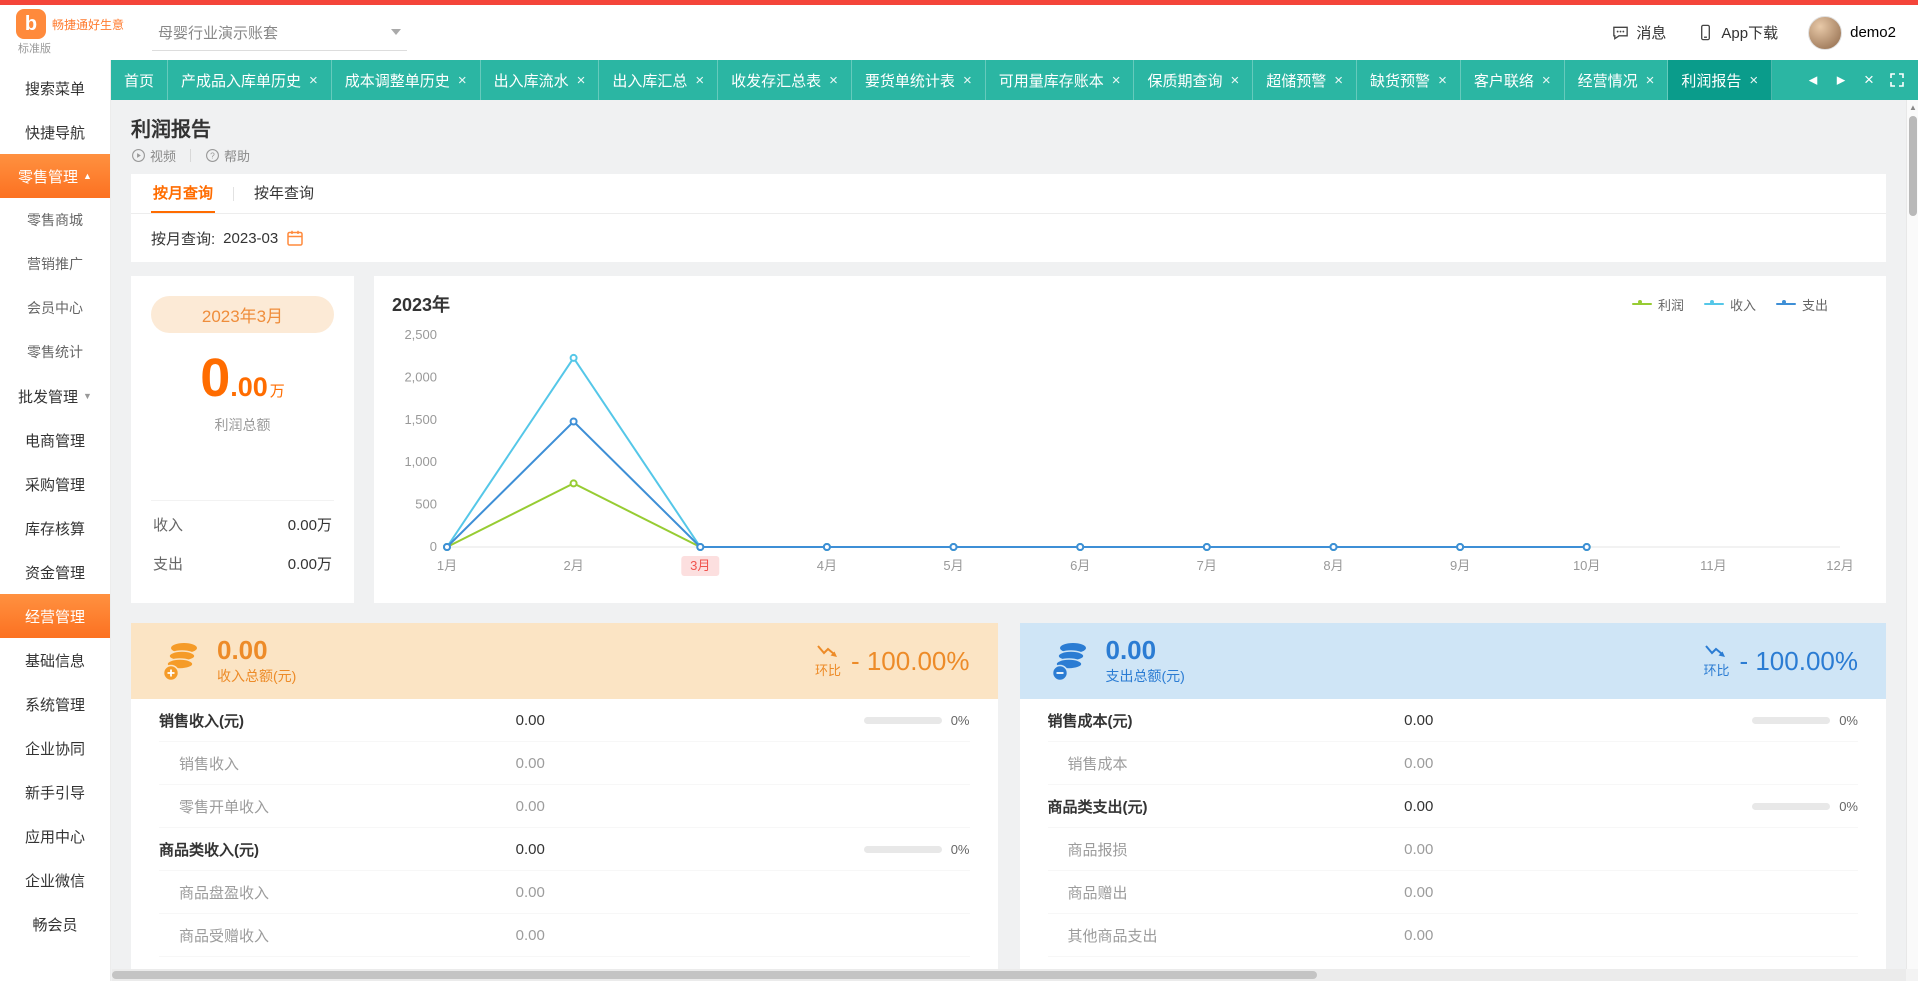 The height and width of the screenshot is (981, 1918). I want to click on tab-monthly-query: 按月查询, so click(183, 193).